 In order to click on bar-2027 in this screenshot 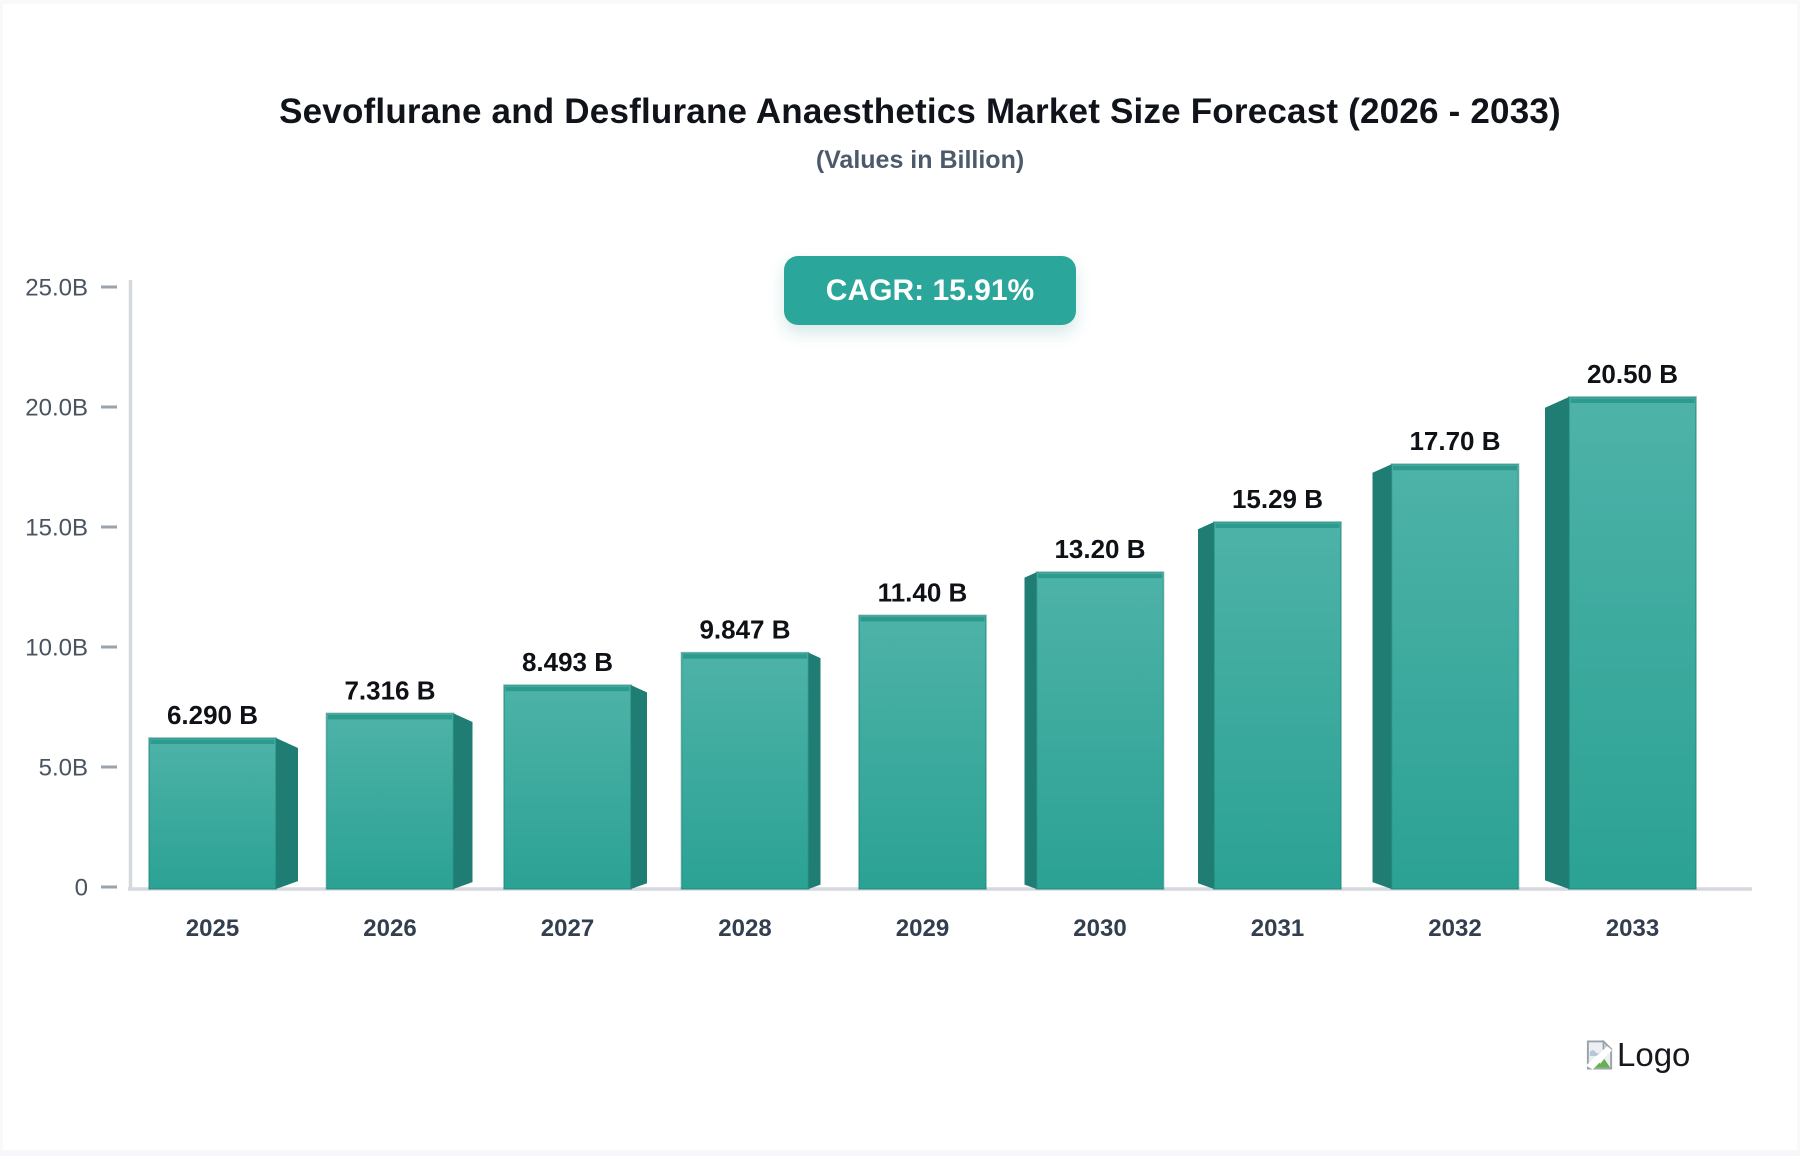, I will do `click(575, 787)`.